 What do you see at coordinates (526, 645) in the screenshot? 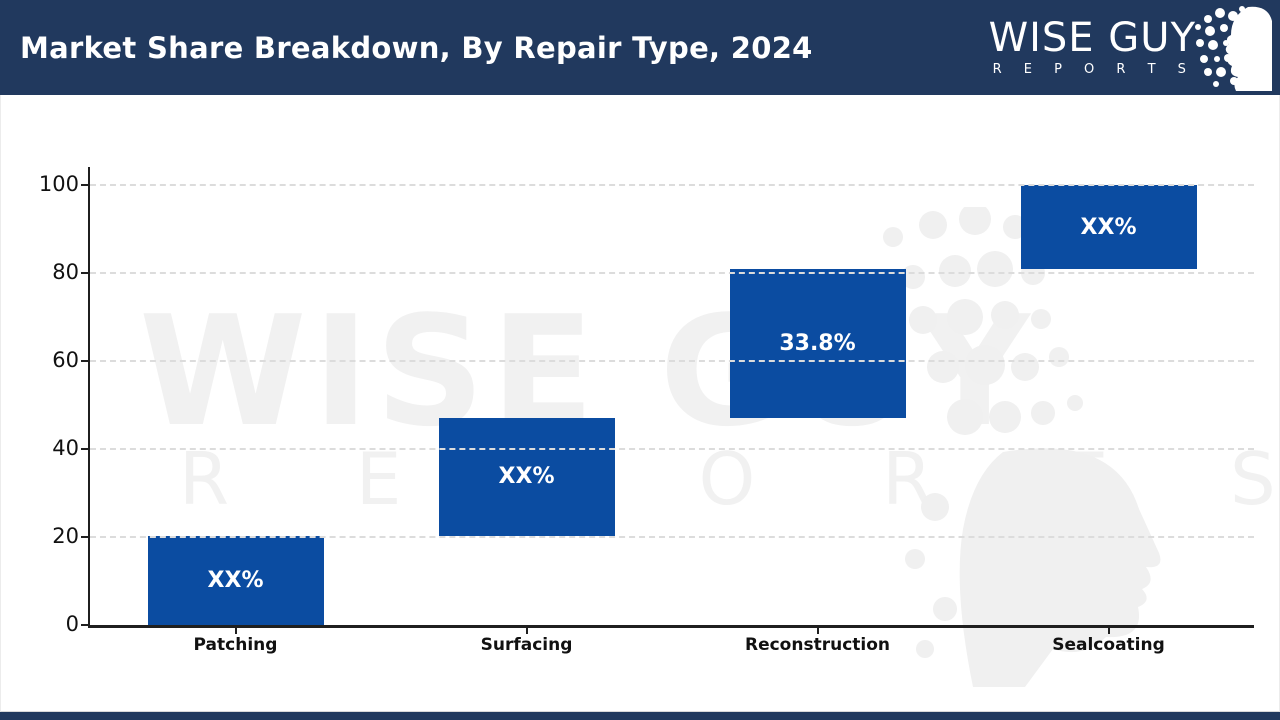
I see `x-label-surfacing: Surfacing` at bounding box center [526, 645].